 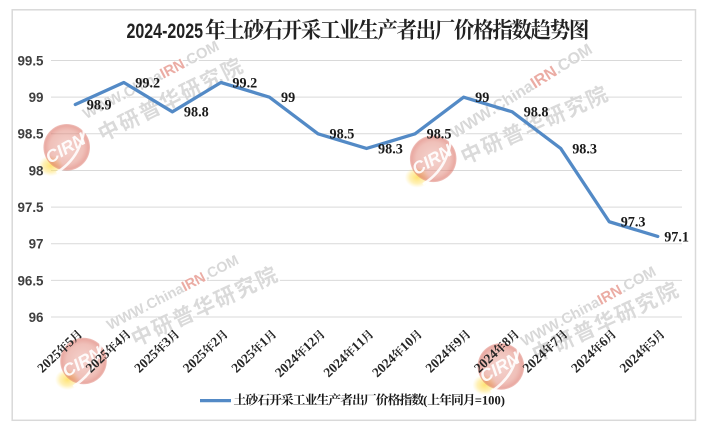 I want to click on svg-text: 96, so click(x=36, y=317).